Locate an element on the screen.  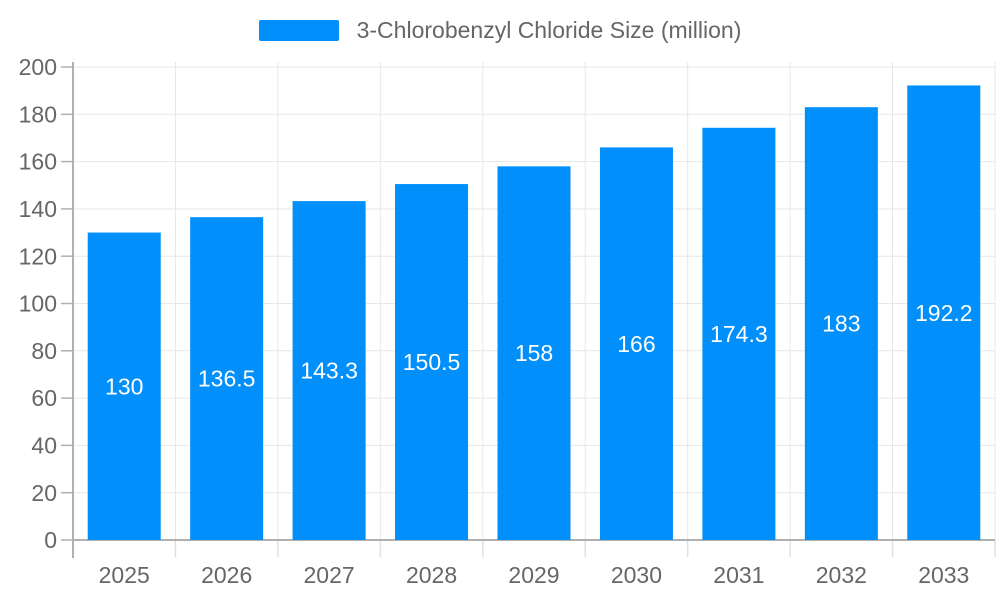
bar-value-label: 174.3 is located at coordinates (739, 334).